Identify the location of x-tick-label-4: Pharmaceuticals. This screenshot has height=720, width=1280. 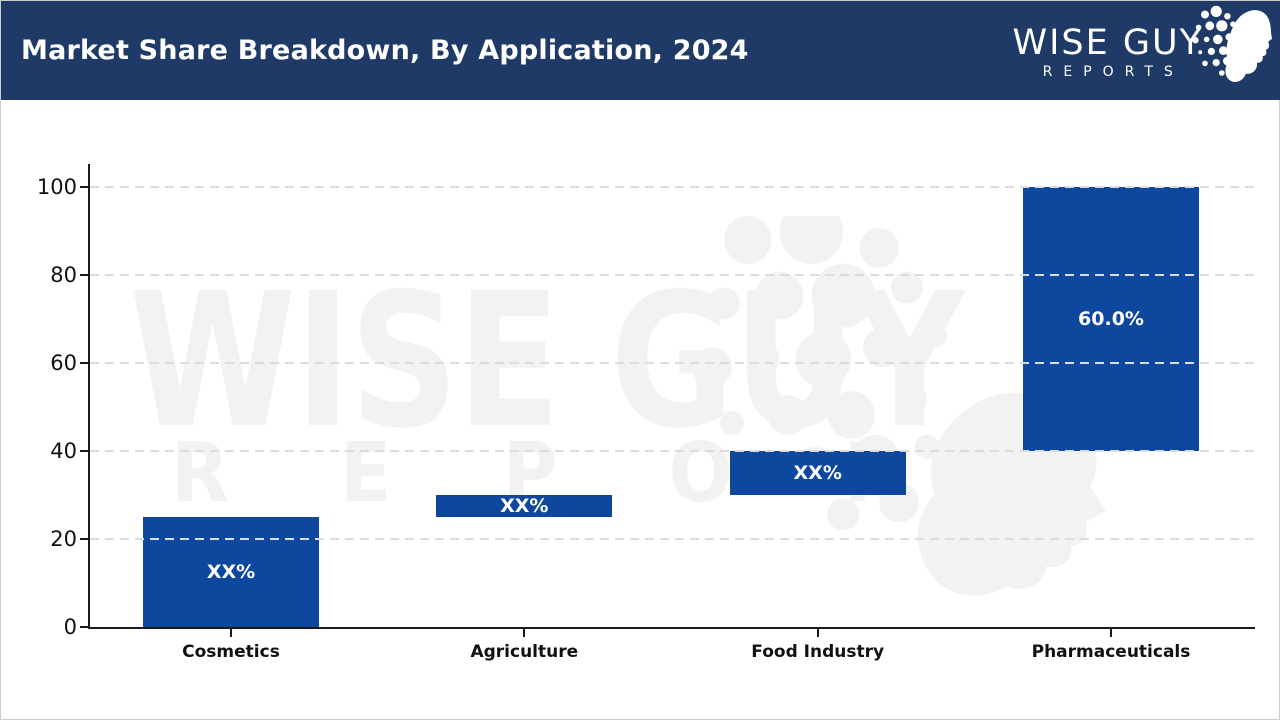
(1111, 652).